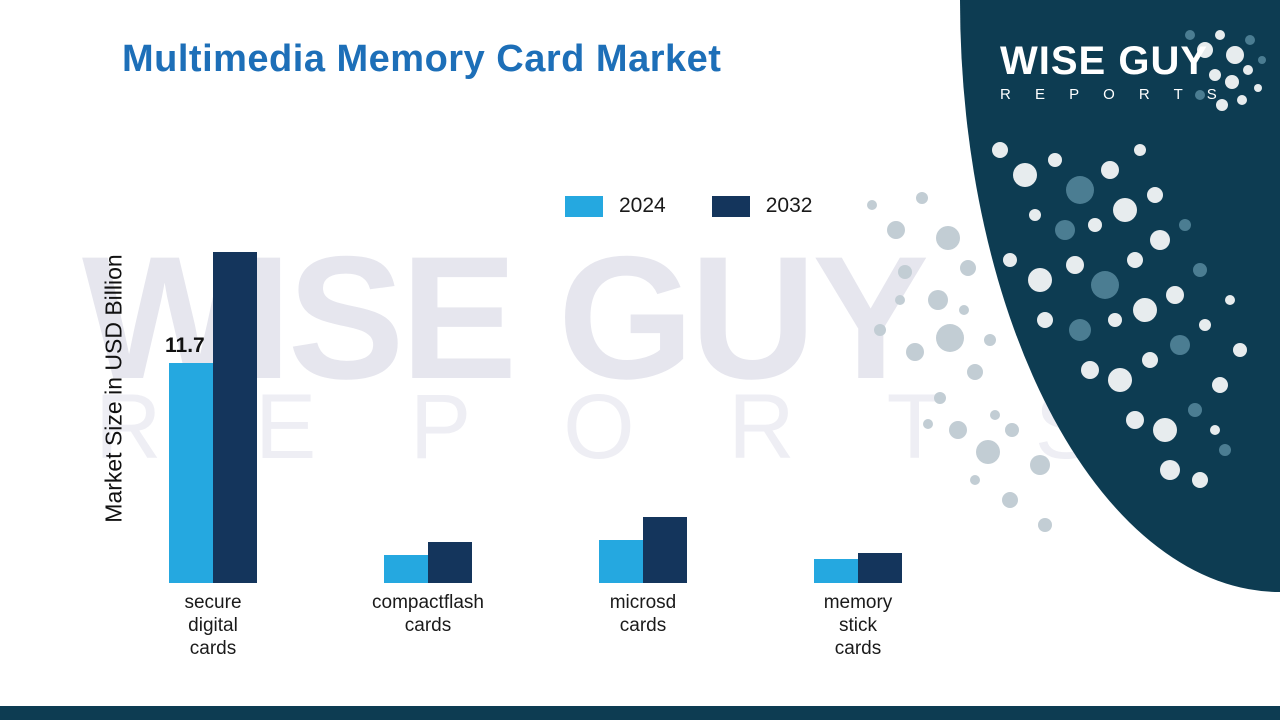 The height and width of the screenshot is (720, 1280). What do you see at coordinates (1104, 61) in the screenshot?
I see `logo-wordmark: WISE GUY` at bounding box center [1104, 61].